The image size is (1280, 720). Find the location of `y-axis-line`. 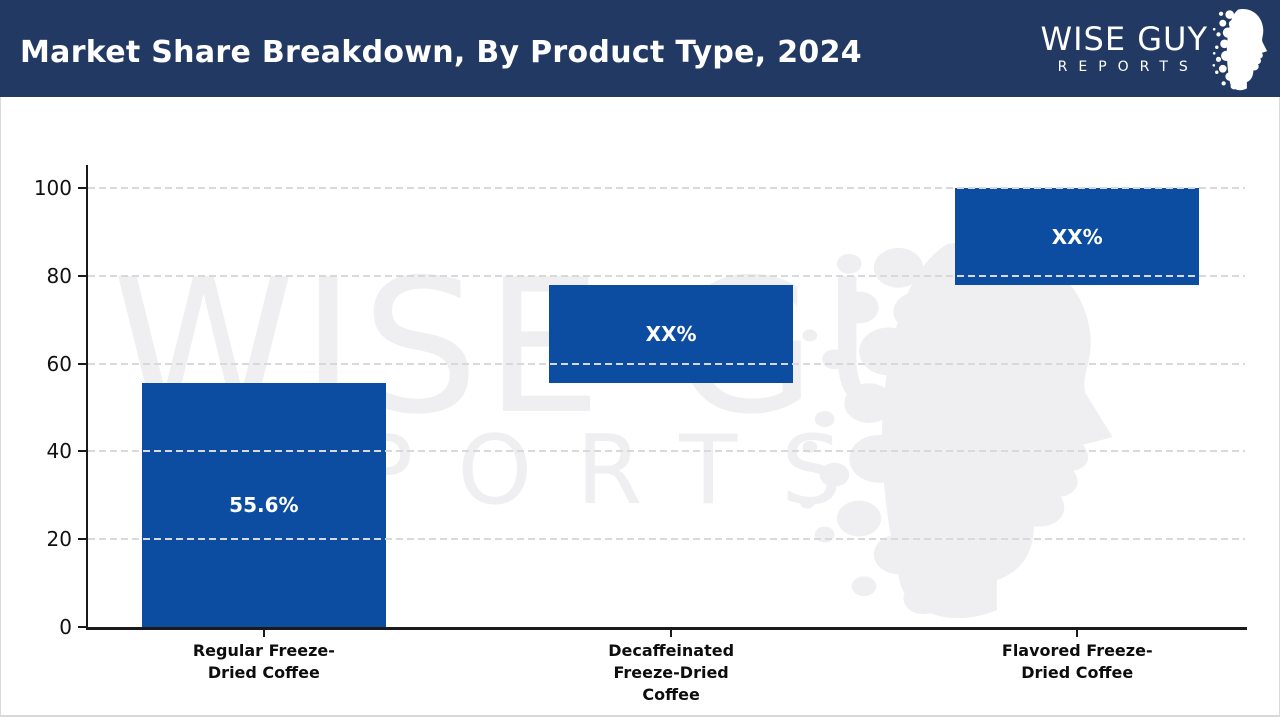

y-axis-line is located at coordinates (87, 397).